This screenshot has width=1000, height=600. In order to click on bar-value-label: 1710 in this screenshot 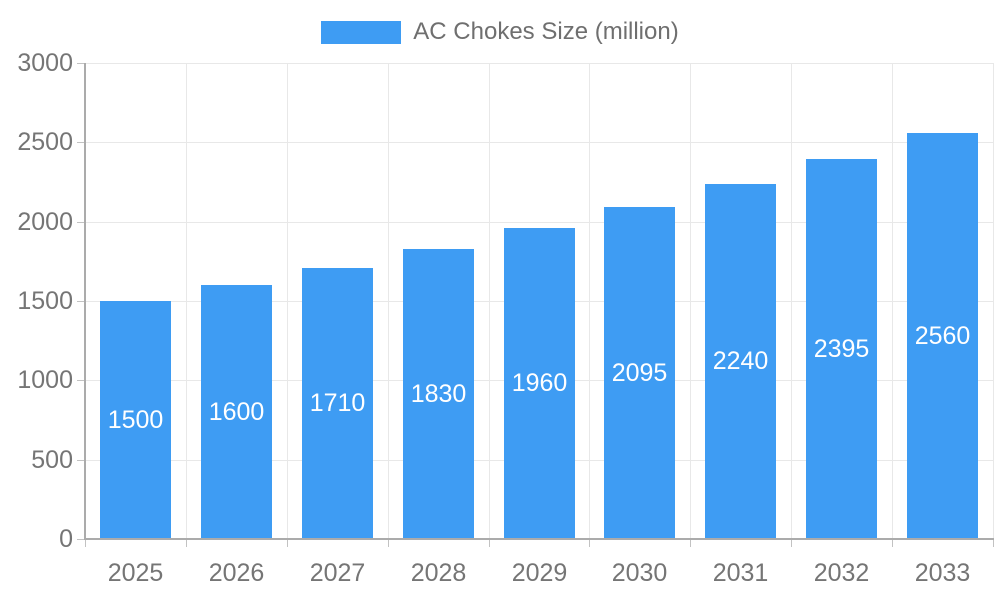, I will do `click(337, 403)`.